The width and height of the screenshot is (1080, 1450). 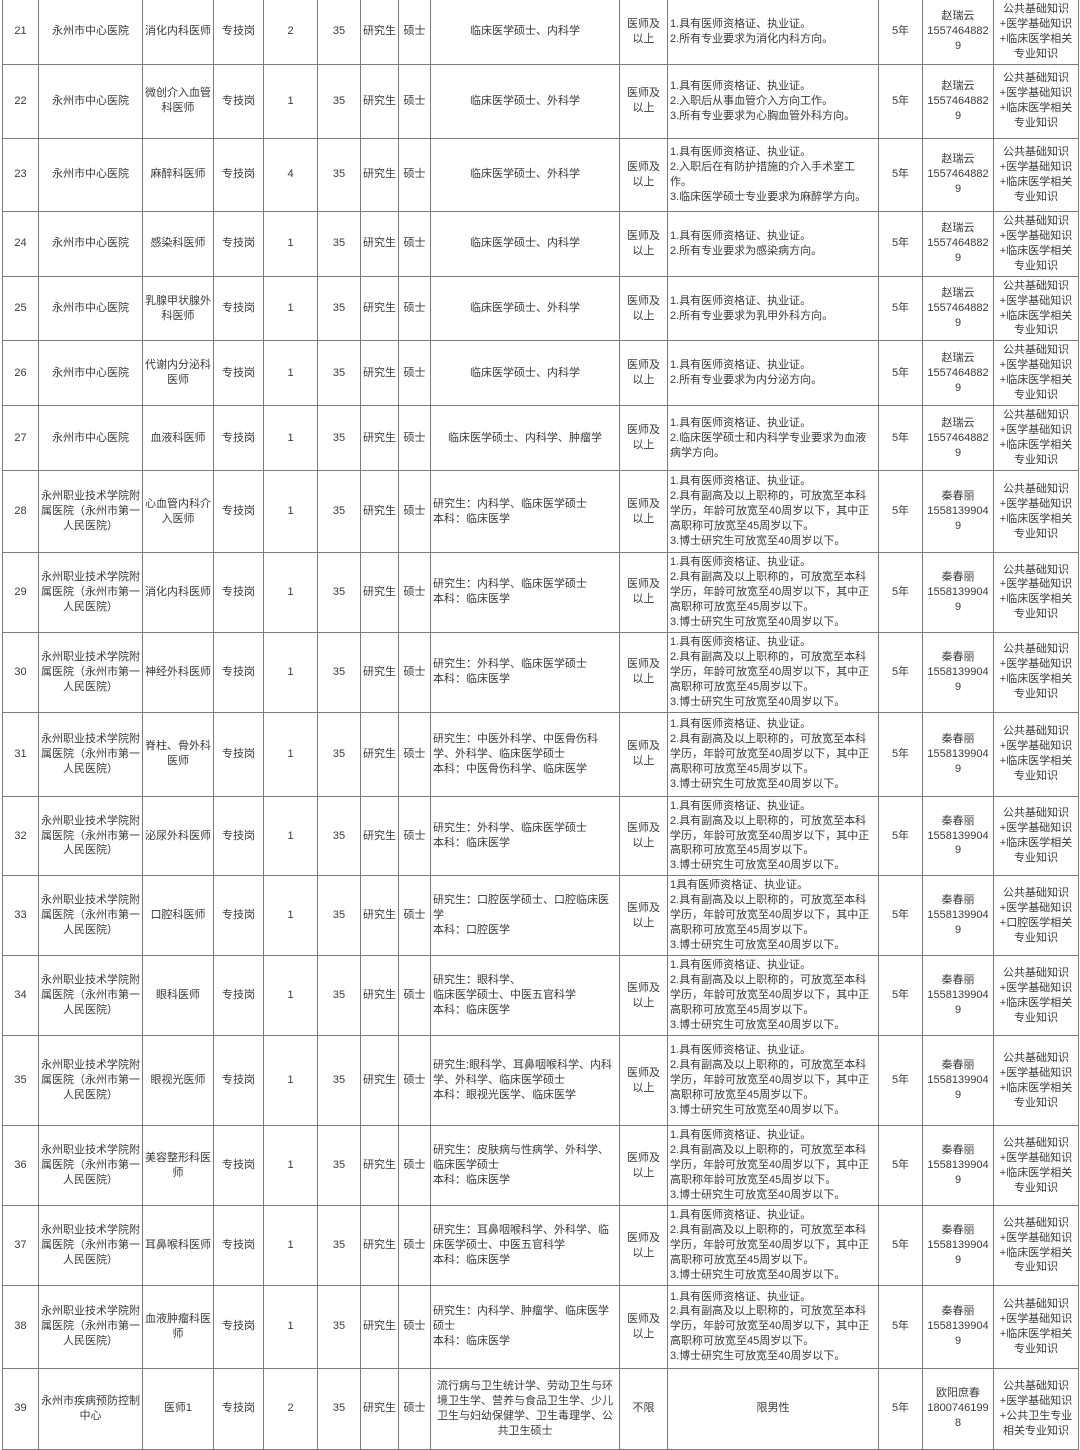 What do you see at coordinates (178, 512) in the screenshot?
I see `cell-position-title: 心血管内科介入医师` at bounding box center [178, 512].